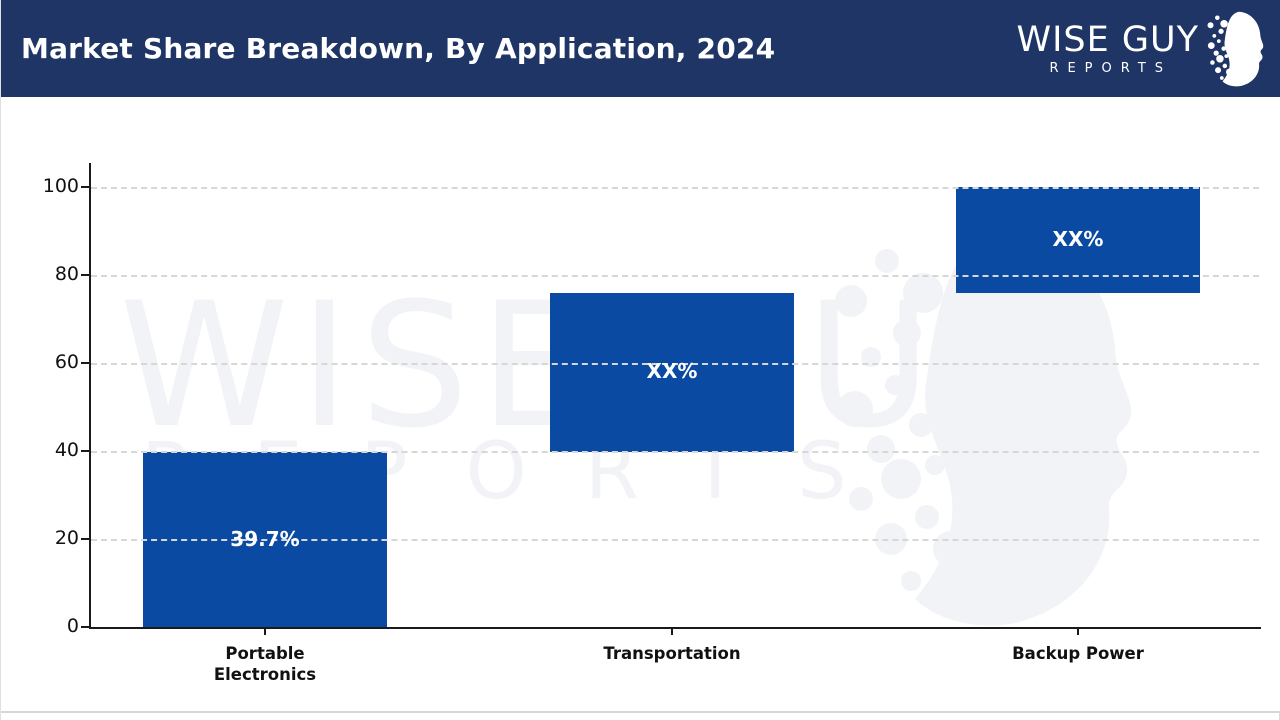 The image size is (1280, 720). Describe the element at coordinates (66, 274) in the screenshot. I see `y-tick-label: 80` at that location.